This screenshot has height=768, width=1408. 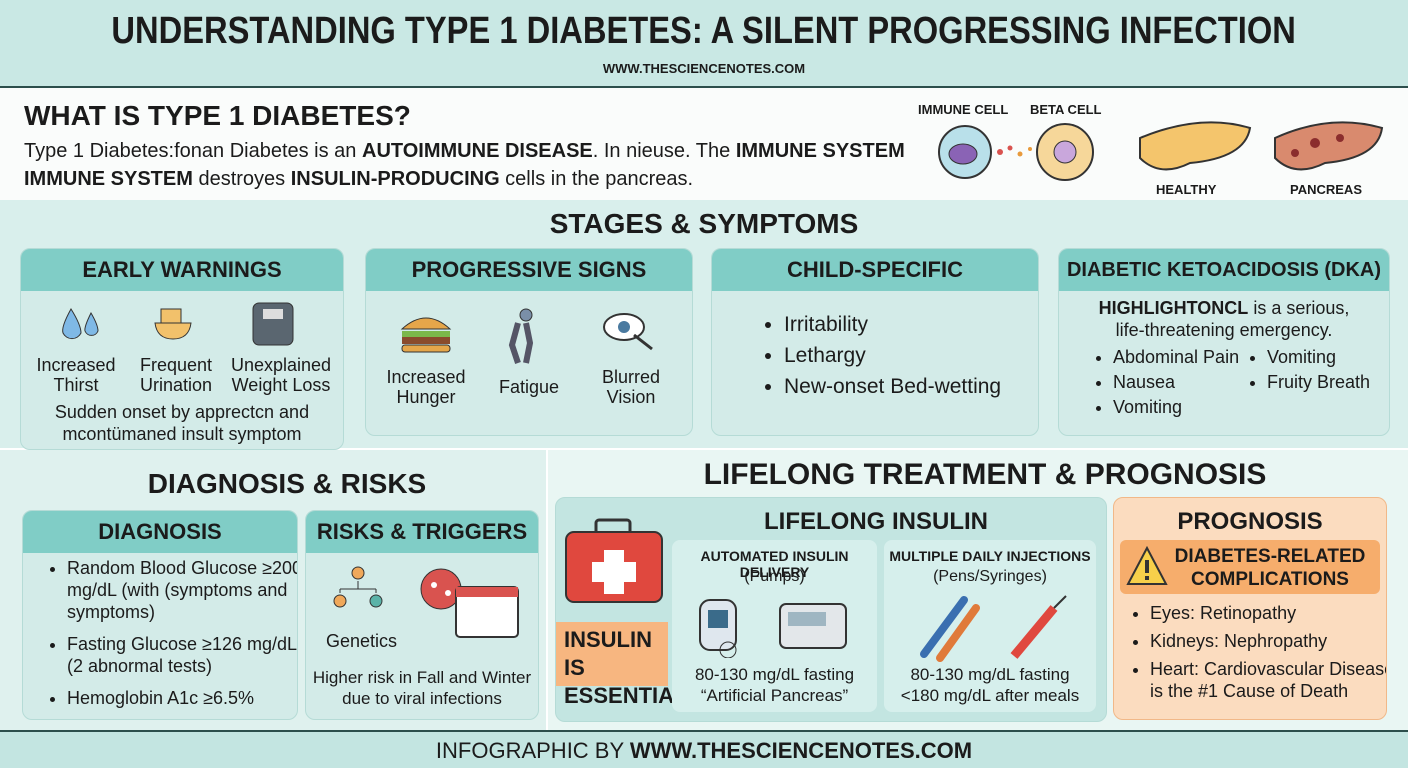 What do you see at coordinates (621, 665) in the screenshot?
I see `badge: INSULIN IS ESSENTIAL` at bounding box center [621, 665].